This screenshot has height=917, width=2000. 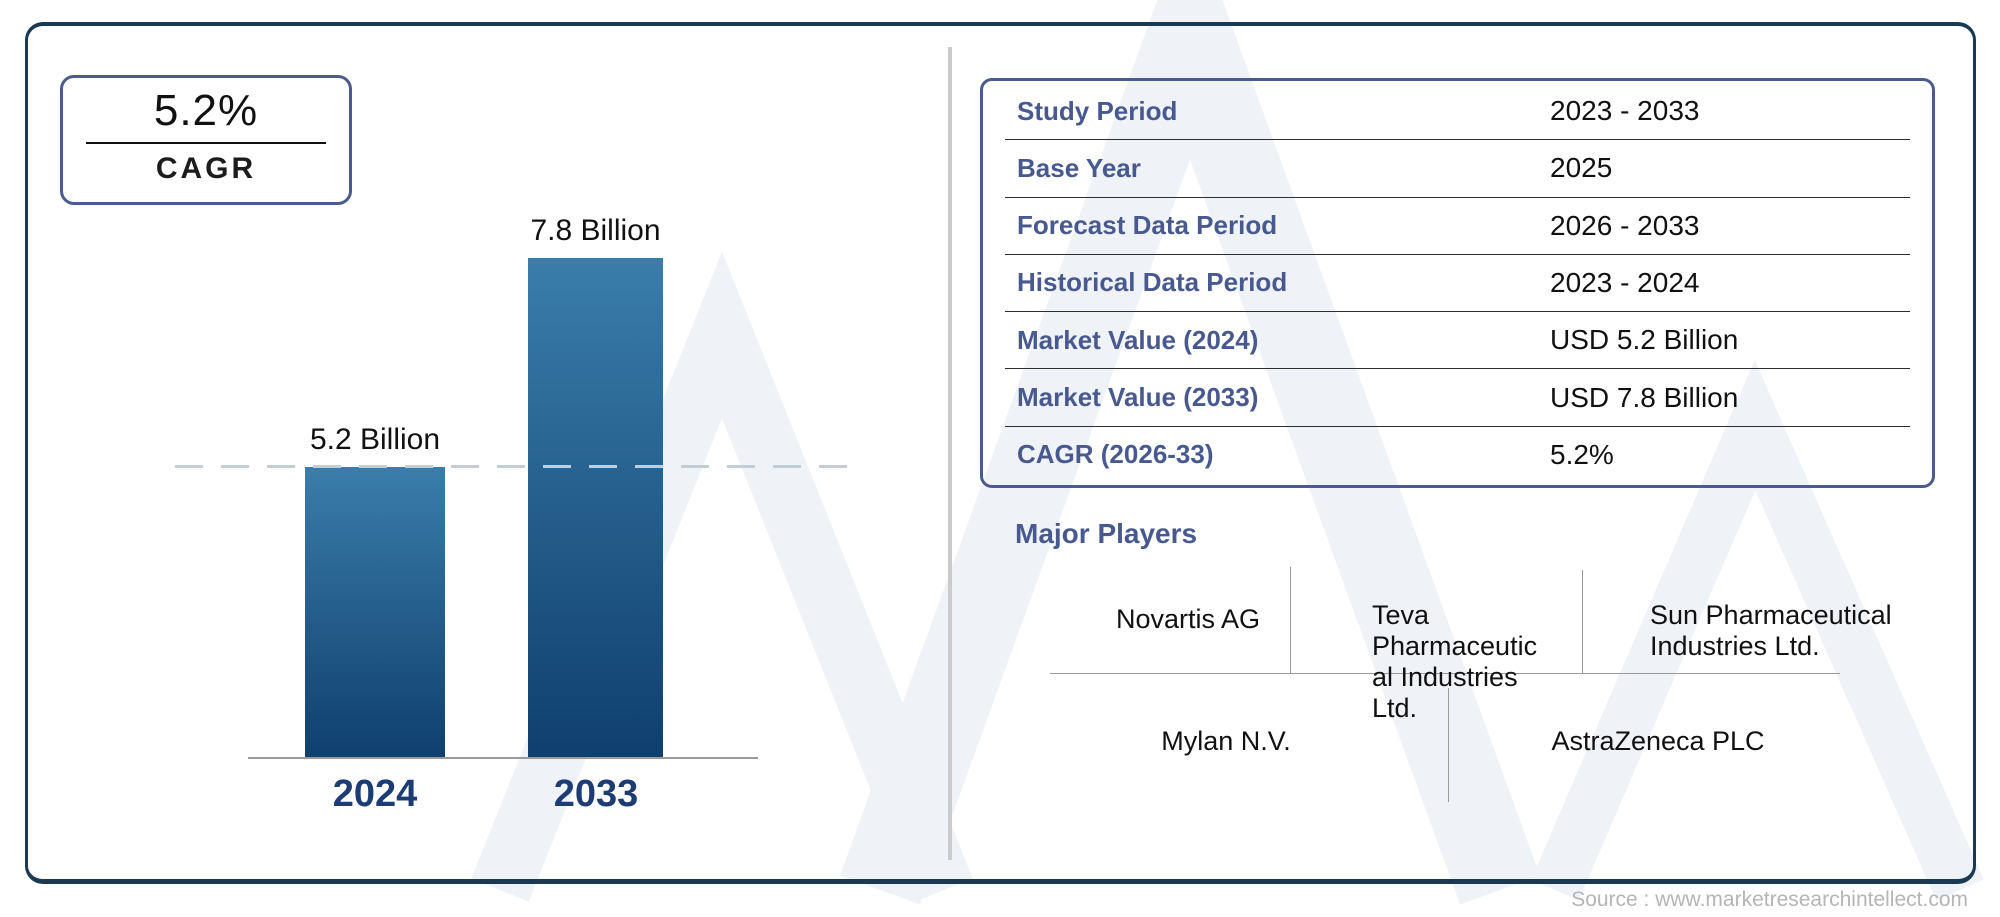 I want to click on panel-divider, so click(x=950, y=453).